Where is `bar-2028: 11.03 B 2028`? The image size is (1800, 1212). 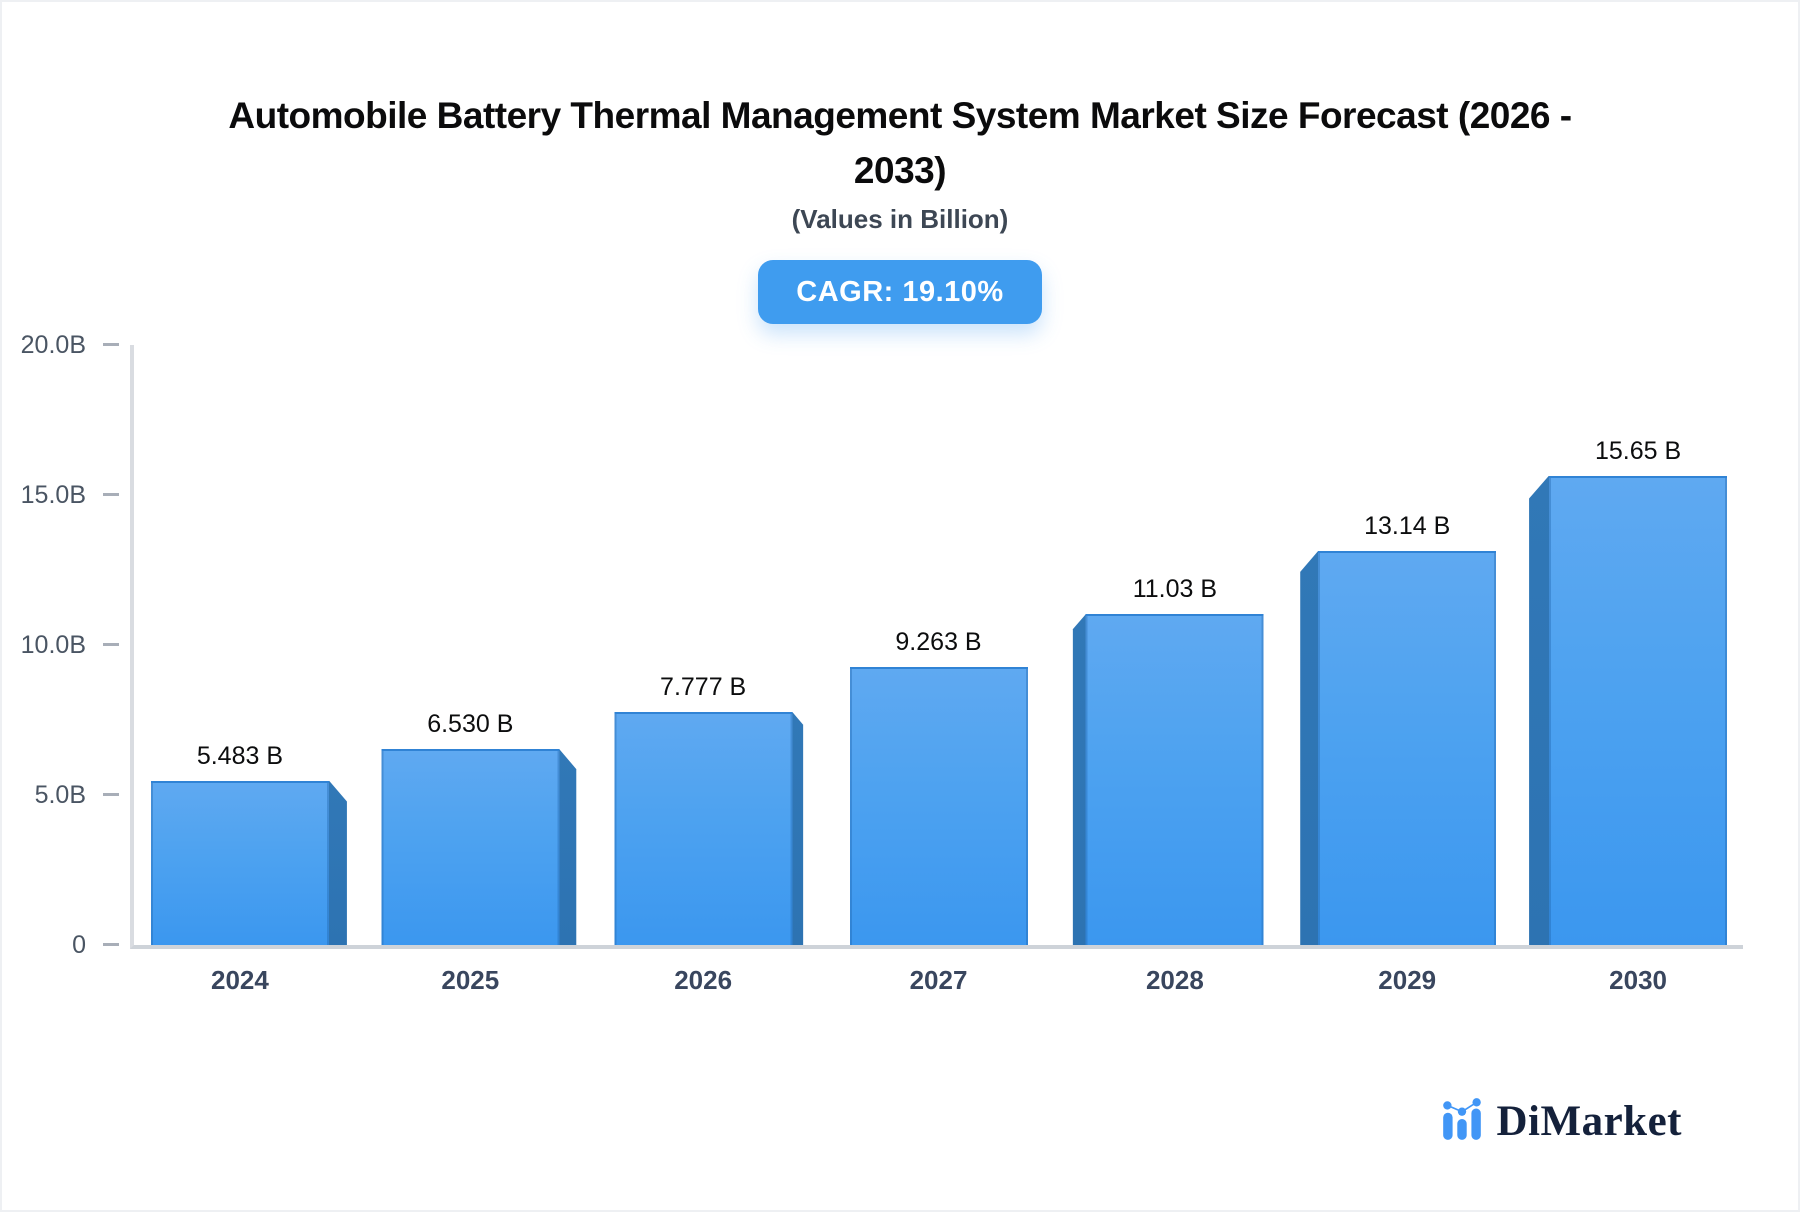
bar-2028: 11.03 B 2028 is located at coordinates (1168, 785).